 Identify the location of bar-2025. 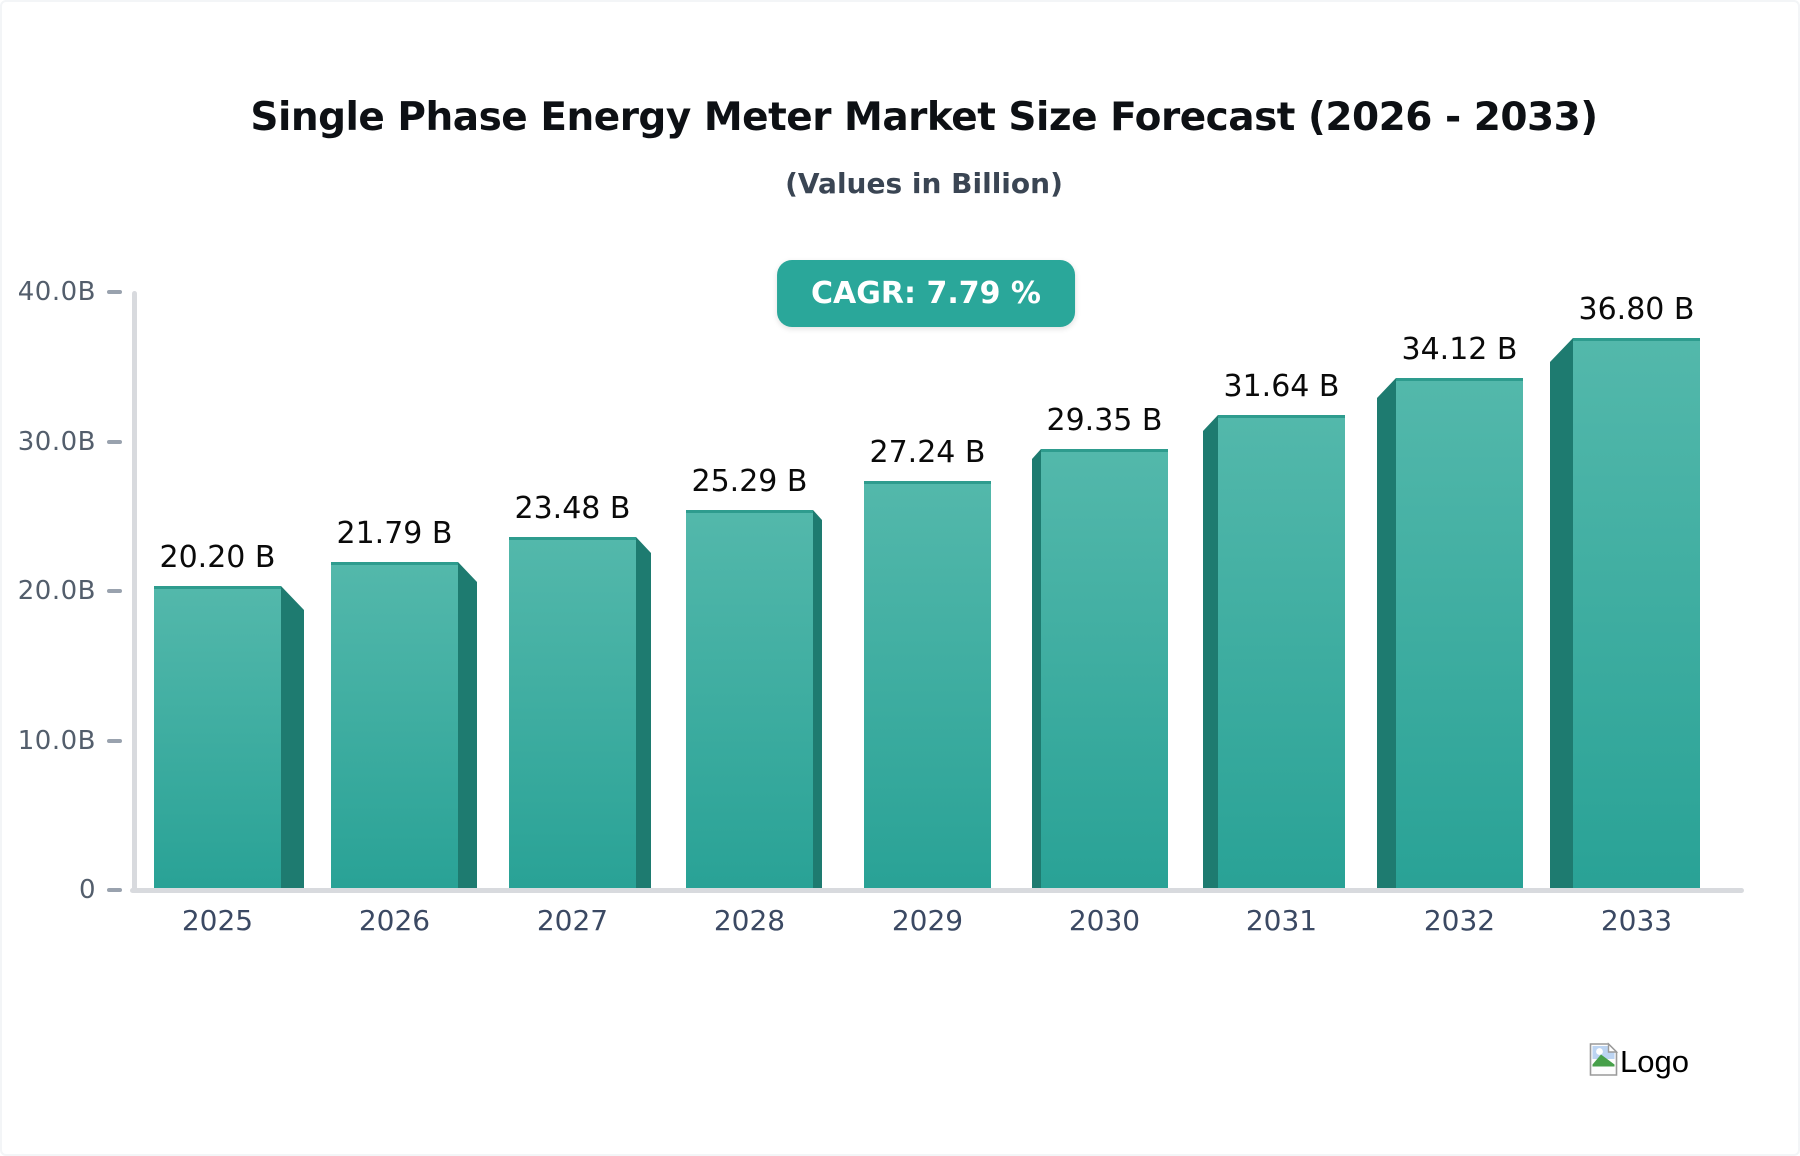
(217, 737).